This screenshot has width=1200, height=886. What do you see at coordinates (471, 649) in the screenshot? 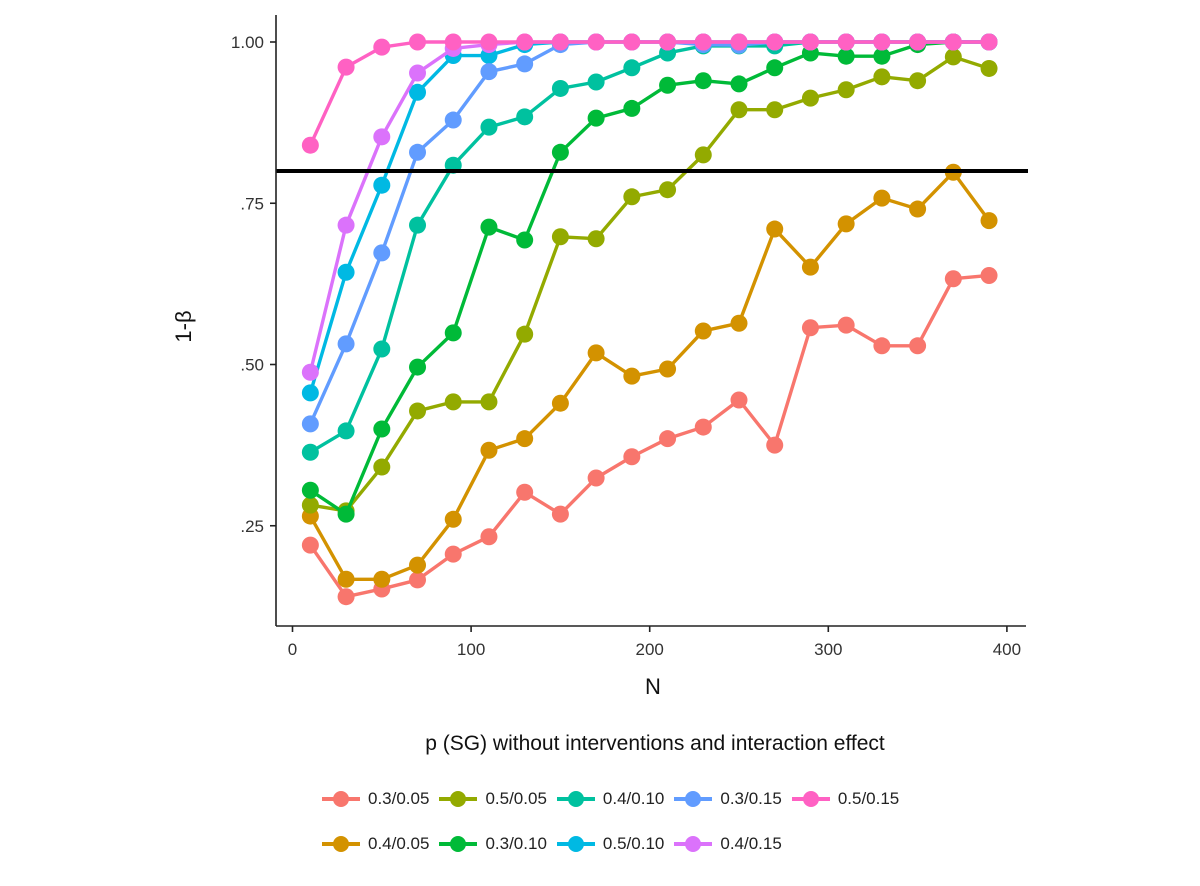
I see `x-tick-label: 100` at bounding box center [471, 649].